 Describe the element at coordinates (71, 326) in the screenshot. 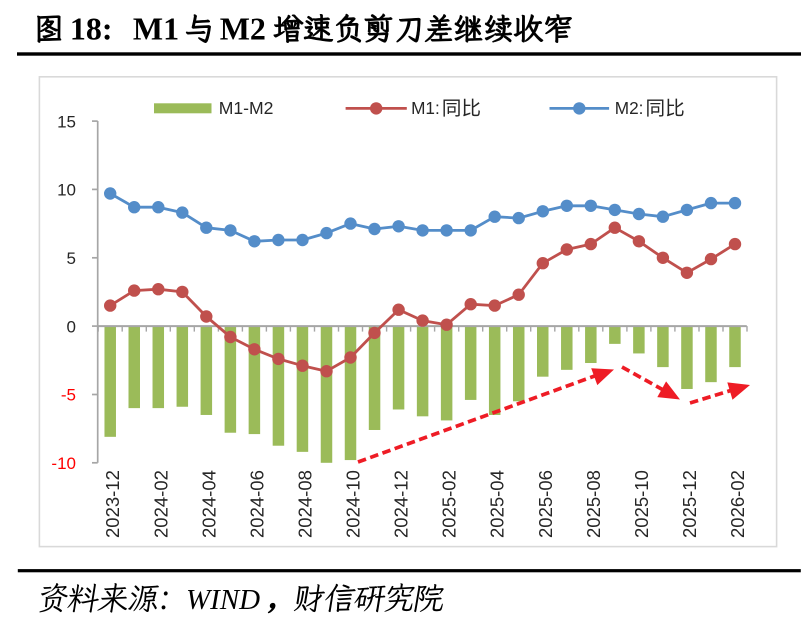

I see `svg-text: 0` at that location.